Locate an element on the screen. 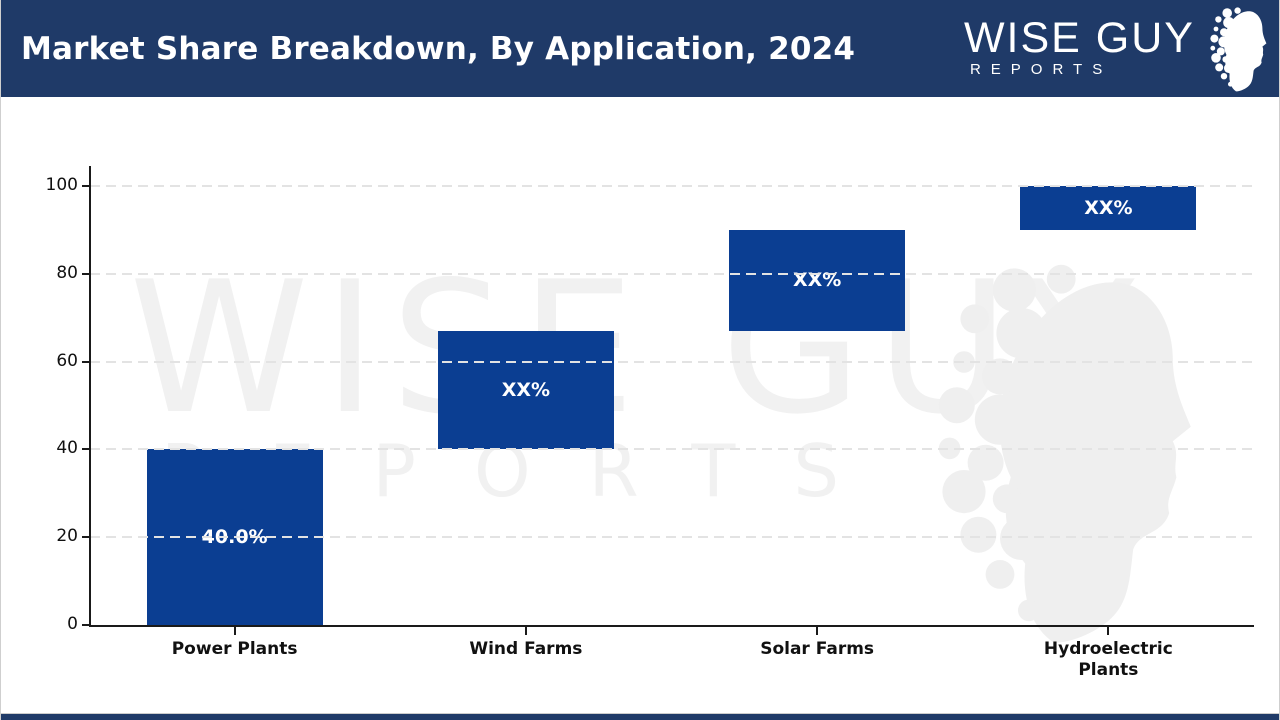 This screenshot has height=720, width=1280. x-category-label: Power Plants is located at coordinates (234, 649).